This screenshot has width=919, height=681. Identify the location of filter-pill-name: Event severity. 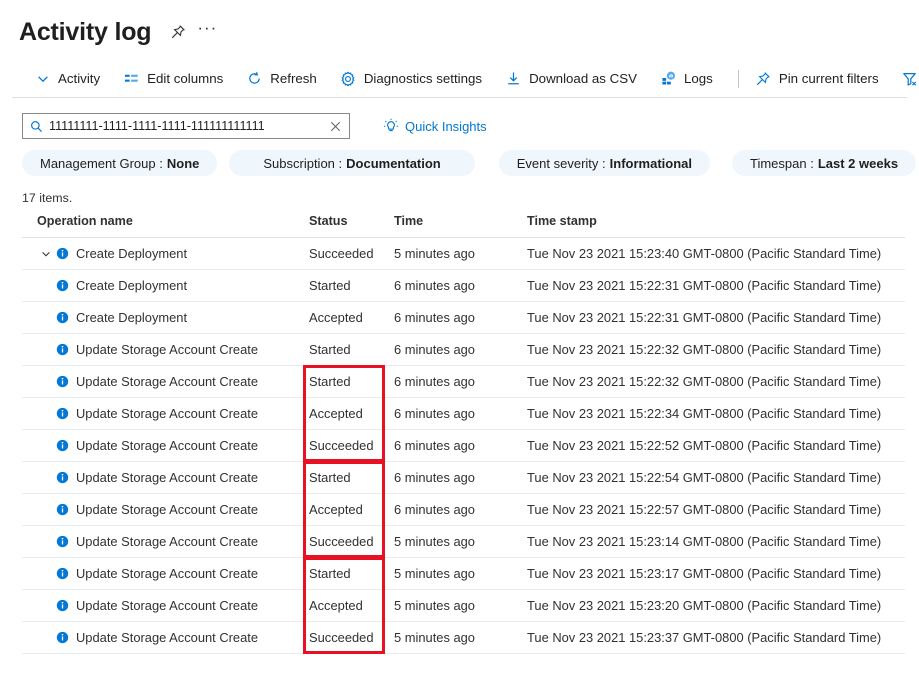
(557, 163).